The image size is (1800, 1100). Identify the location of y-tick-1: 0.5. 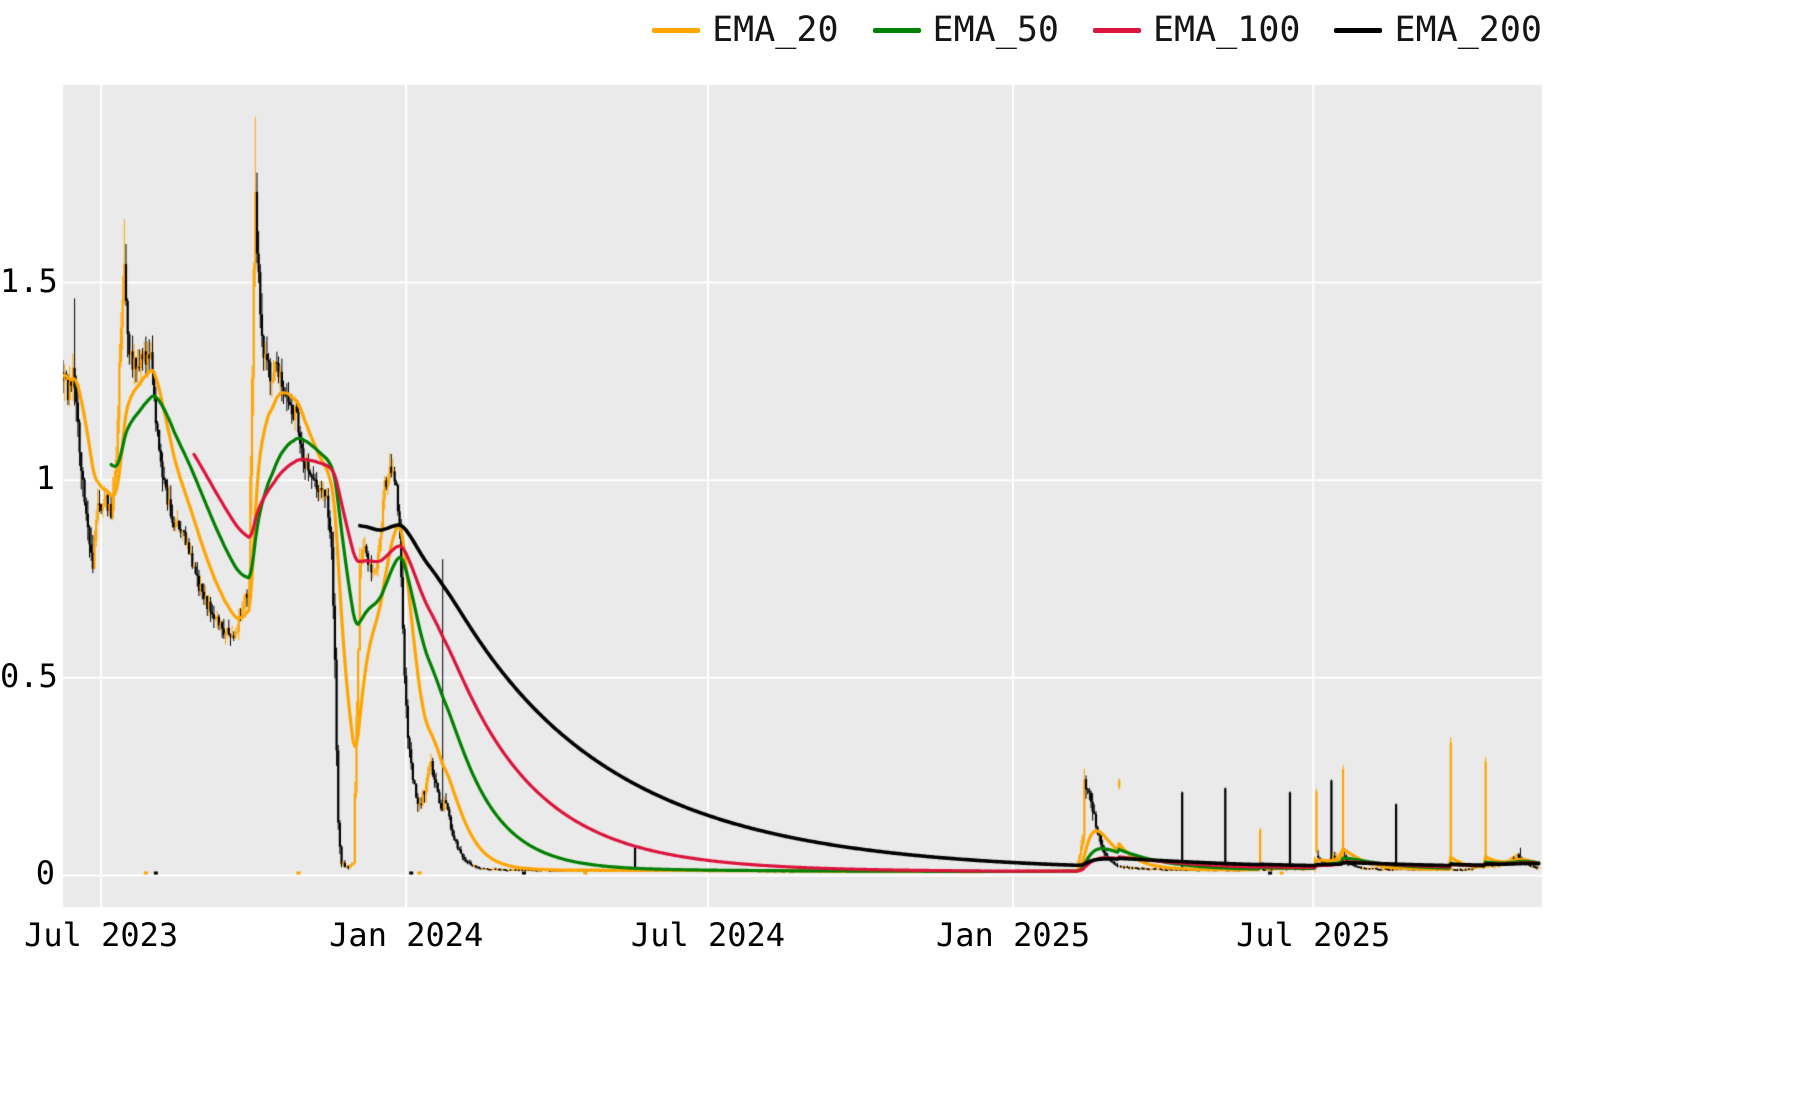
(29, 675).